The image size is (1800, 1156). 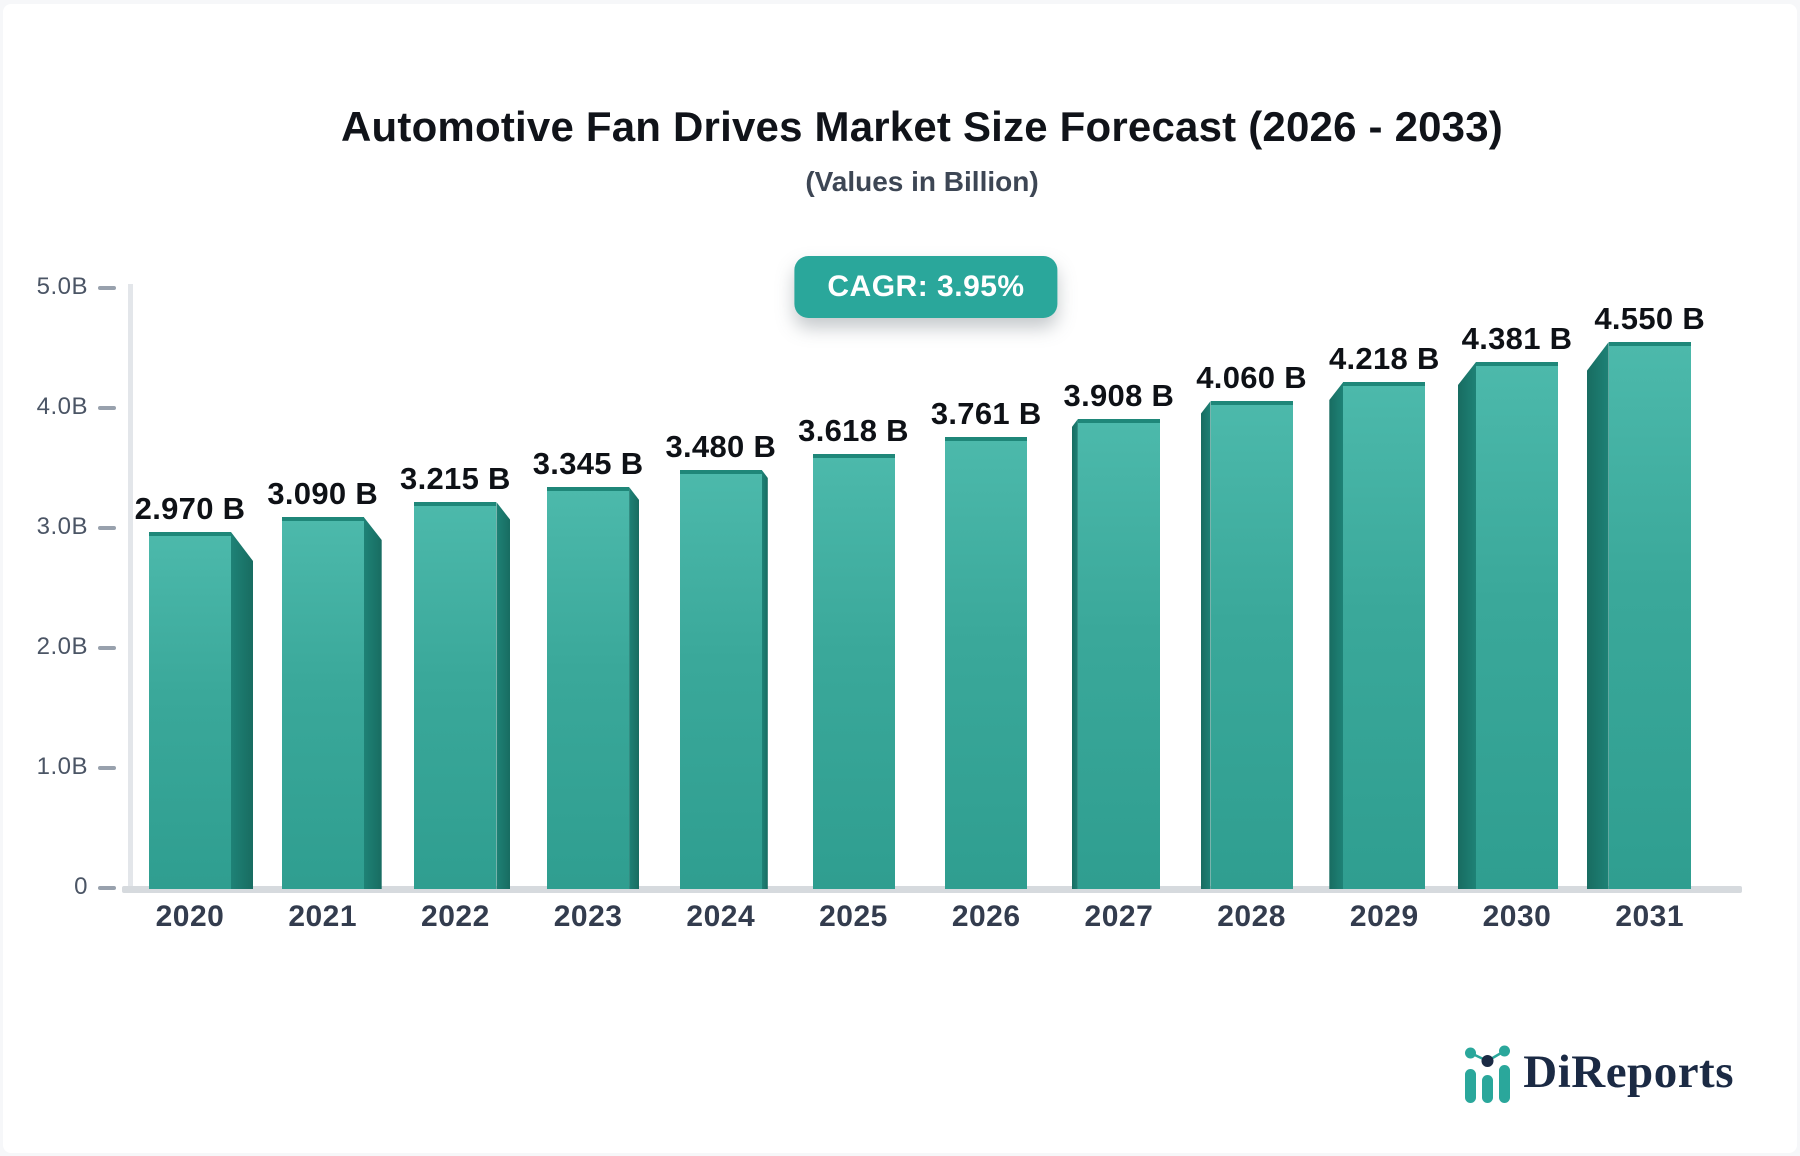 I want to click on x-tick-label-2025: 2025, so click(x=853, y=916).